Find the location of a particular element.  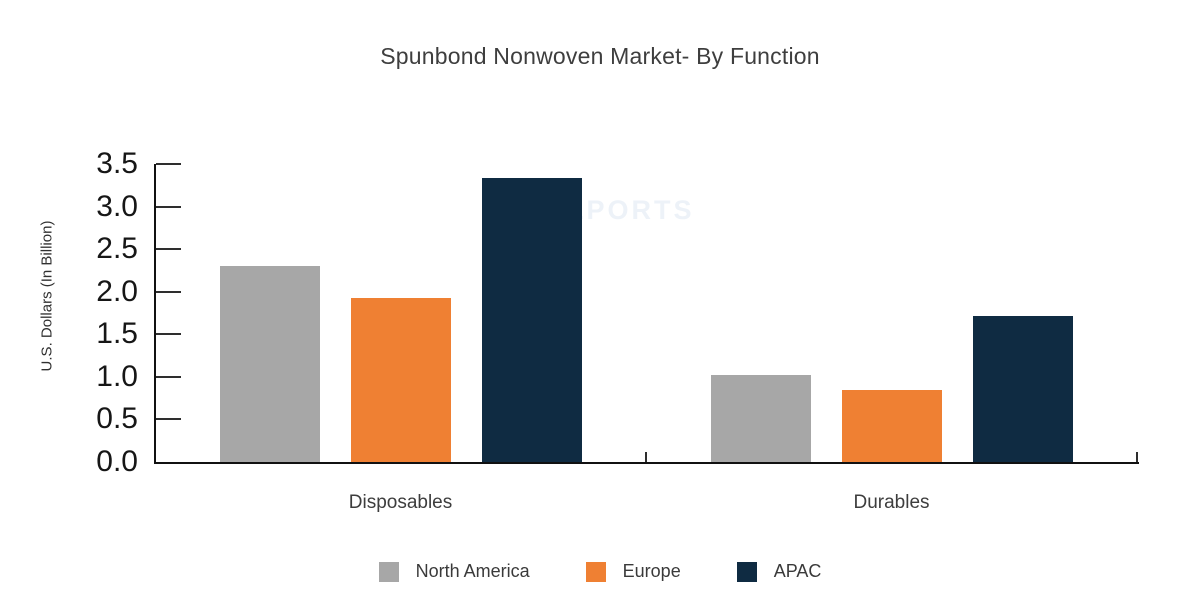

legend-label: Europe is located at coordinates (651, 571).